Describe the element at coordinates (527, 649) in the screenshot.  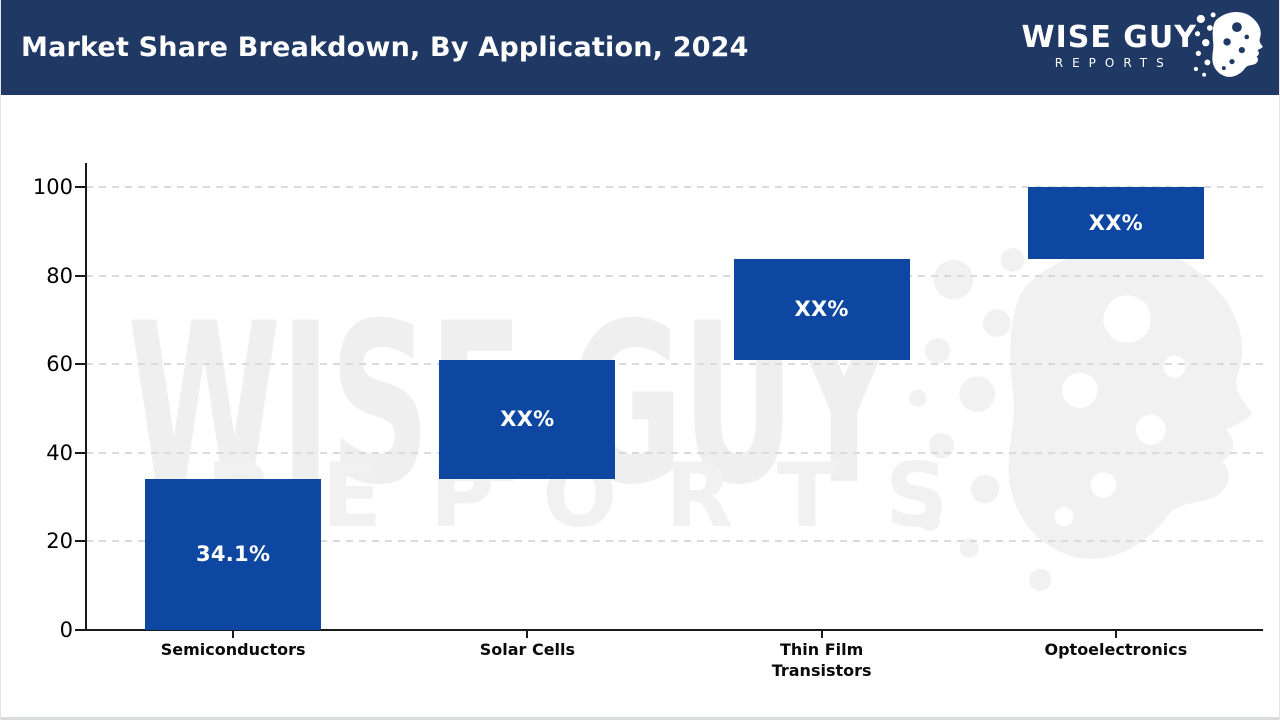
I see `x-axis-category-label: Solar Cells` at that location.